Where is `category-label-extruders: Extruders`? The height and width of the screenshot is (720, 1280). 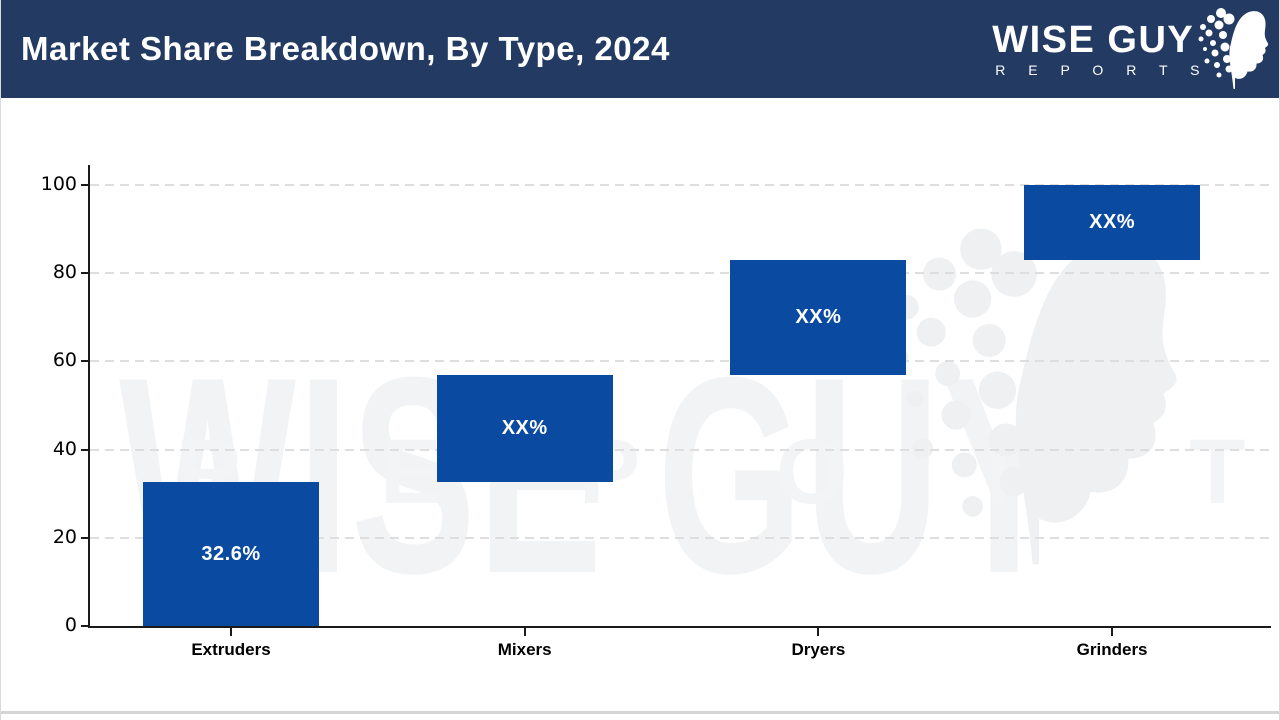
category-label-extruders: Extruders is located at coordinates (231, 649).